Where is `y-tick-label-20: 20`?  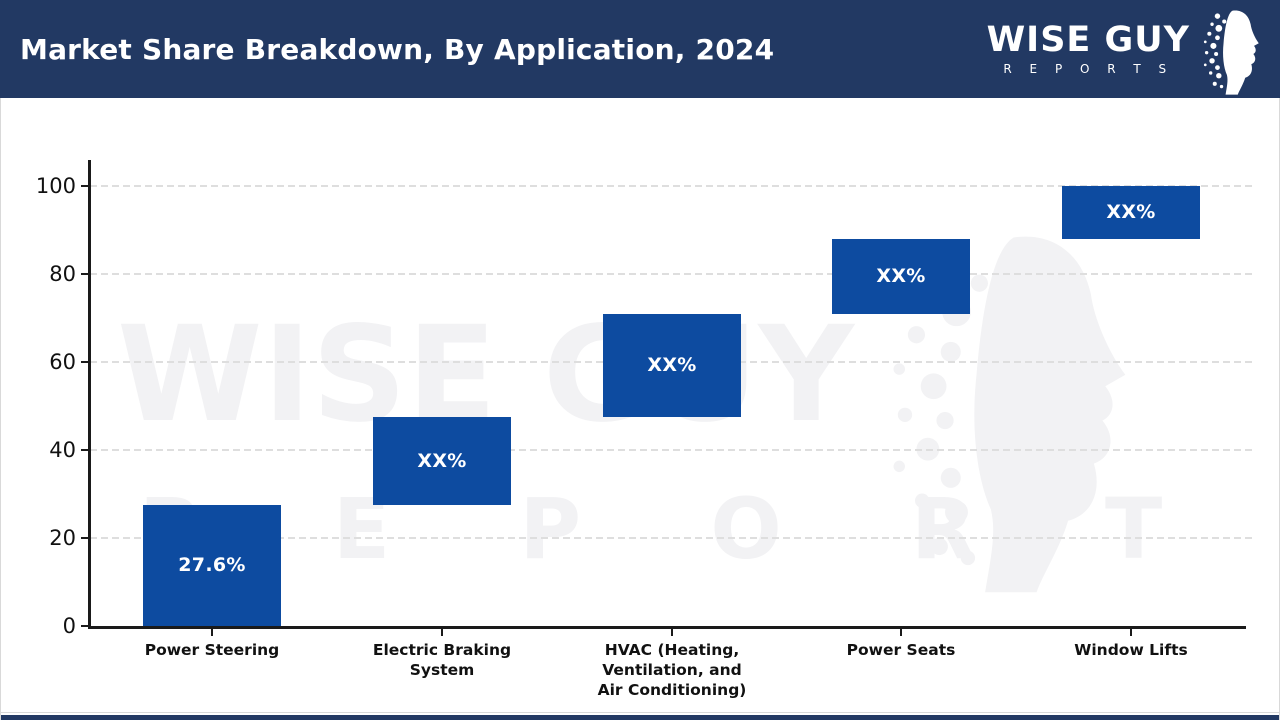 y-tick-label-20: 20 is located at coordinates (62, 538).